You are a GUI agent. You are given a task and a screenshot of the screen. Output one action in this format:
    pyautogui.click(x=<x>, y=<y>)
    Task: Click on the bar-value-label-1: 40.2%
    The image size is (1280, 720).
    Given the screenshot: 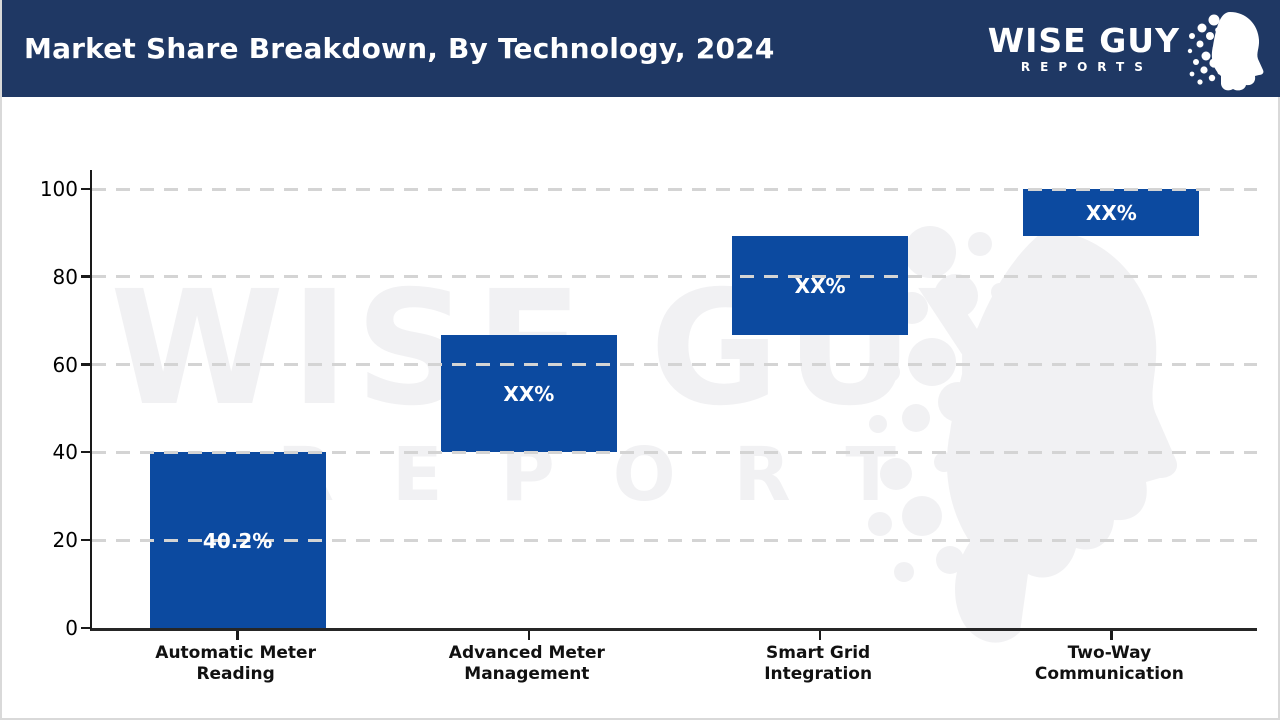 What is the action you would take?
    pyautogui.click(x=237, y=540)
    